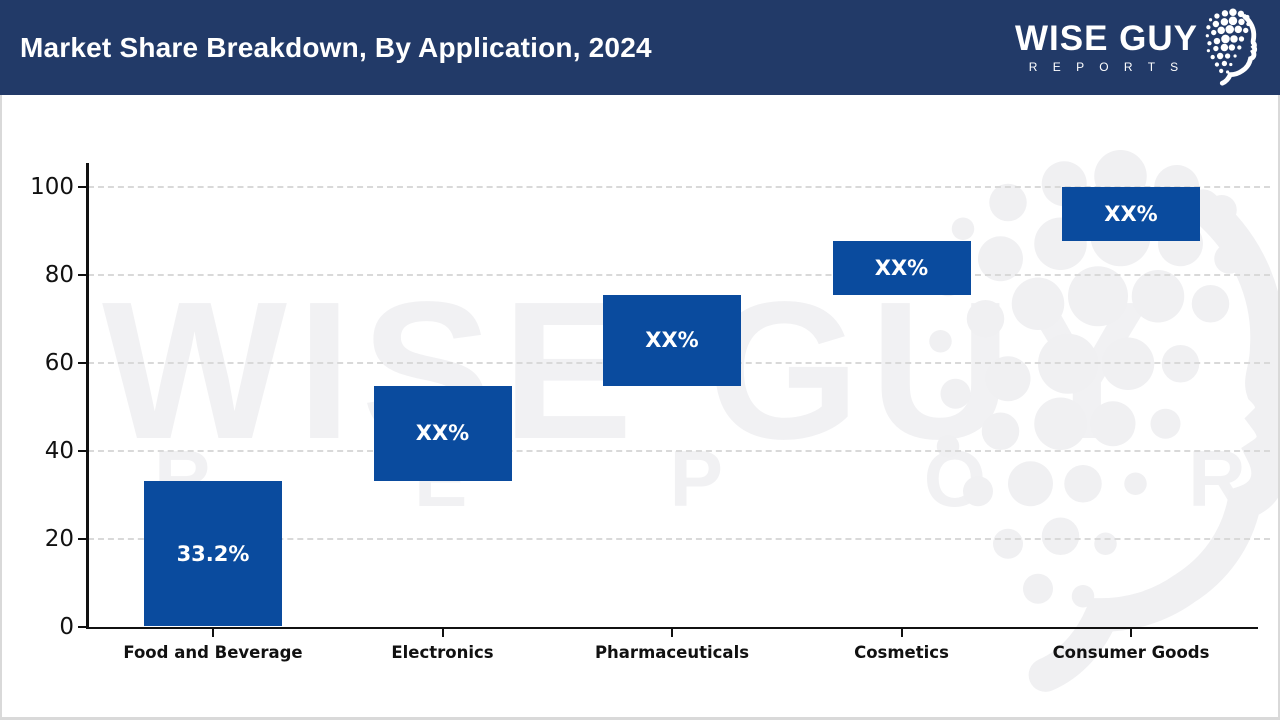  What do you see at coordinates (66, 626) in the screenshot?
I see `y-tick-label-0: 0` at bounding box center [66, 626].